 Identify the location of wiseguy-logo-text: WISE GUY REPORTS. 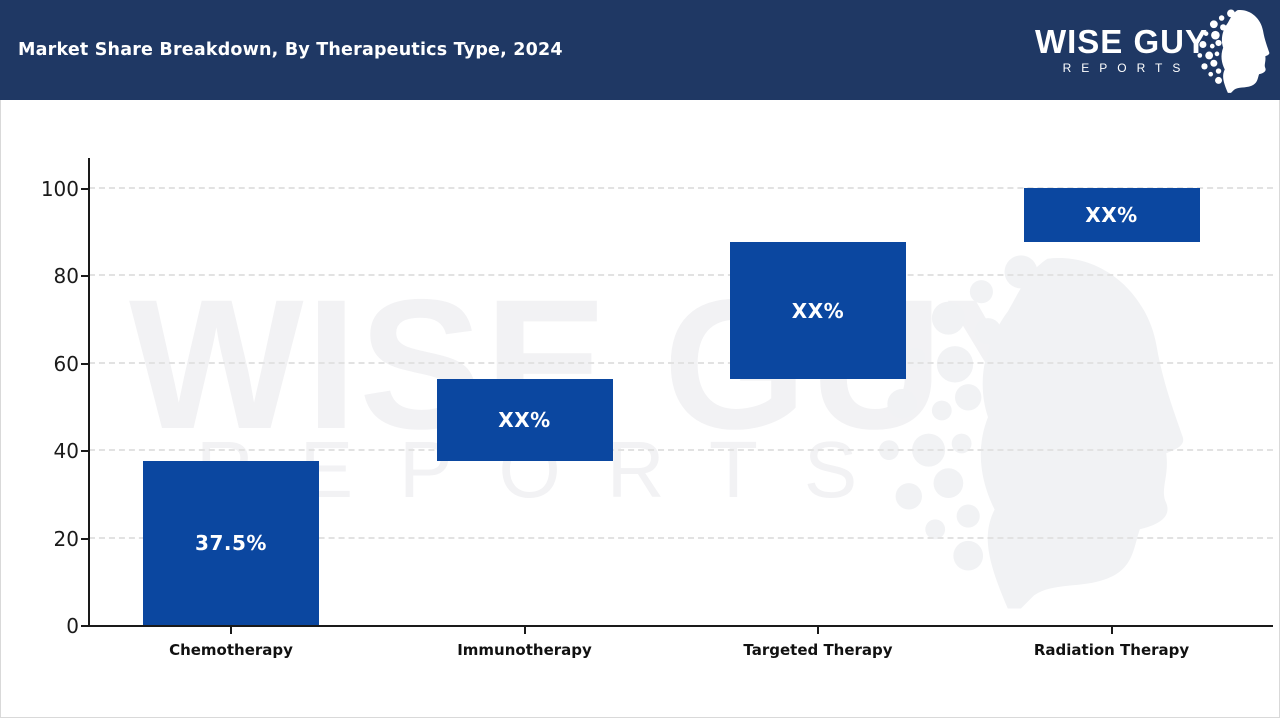
(1121, 49).